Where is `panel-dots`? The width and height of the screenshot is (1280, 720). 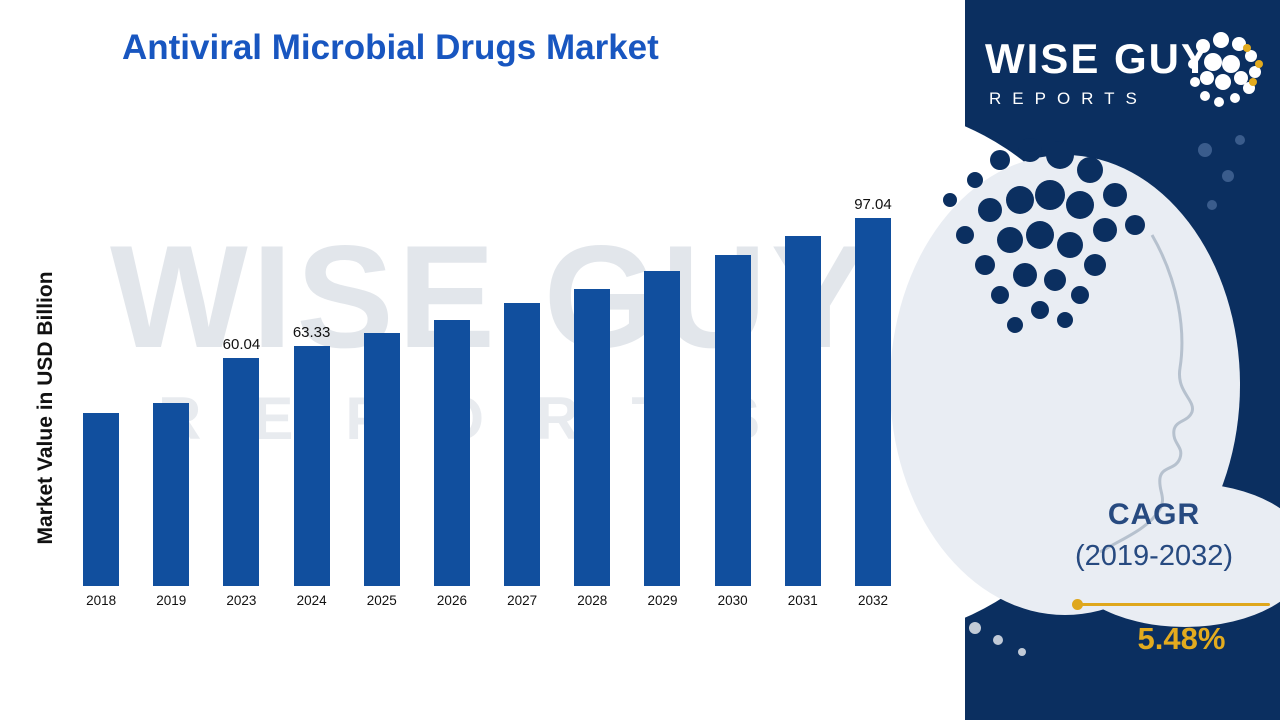 panel-dots is located at coordinates (1221, 172).